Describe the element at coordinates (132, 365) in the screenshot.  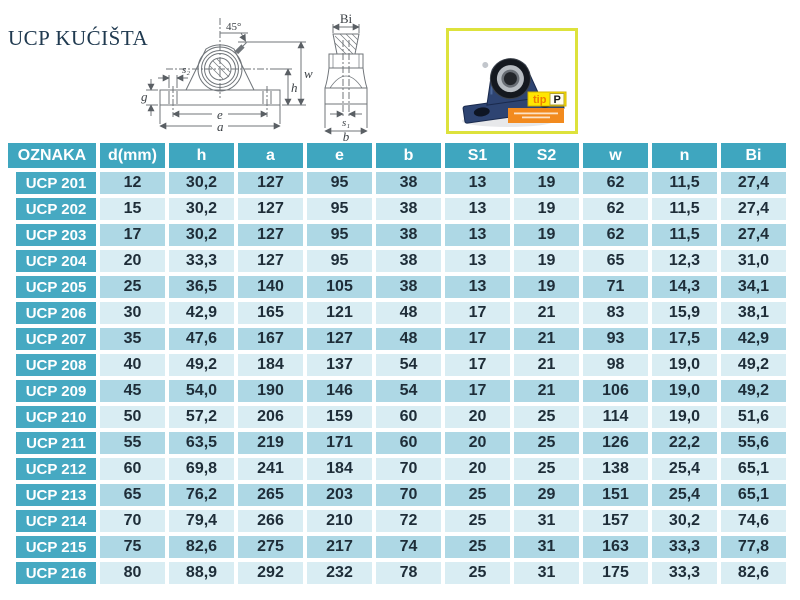
I see `dimension-cell: 40` at that location.